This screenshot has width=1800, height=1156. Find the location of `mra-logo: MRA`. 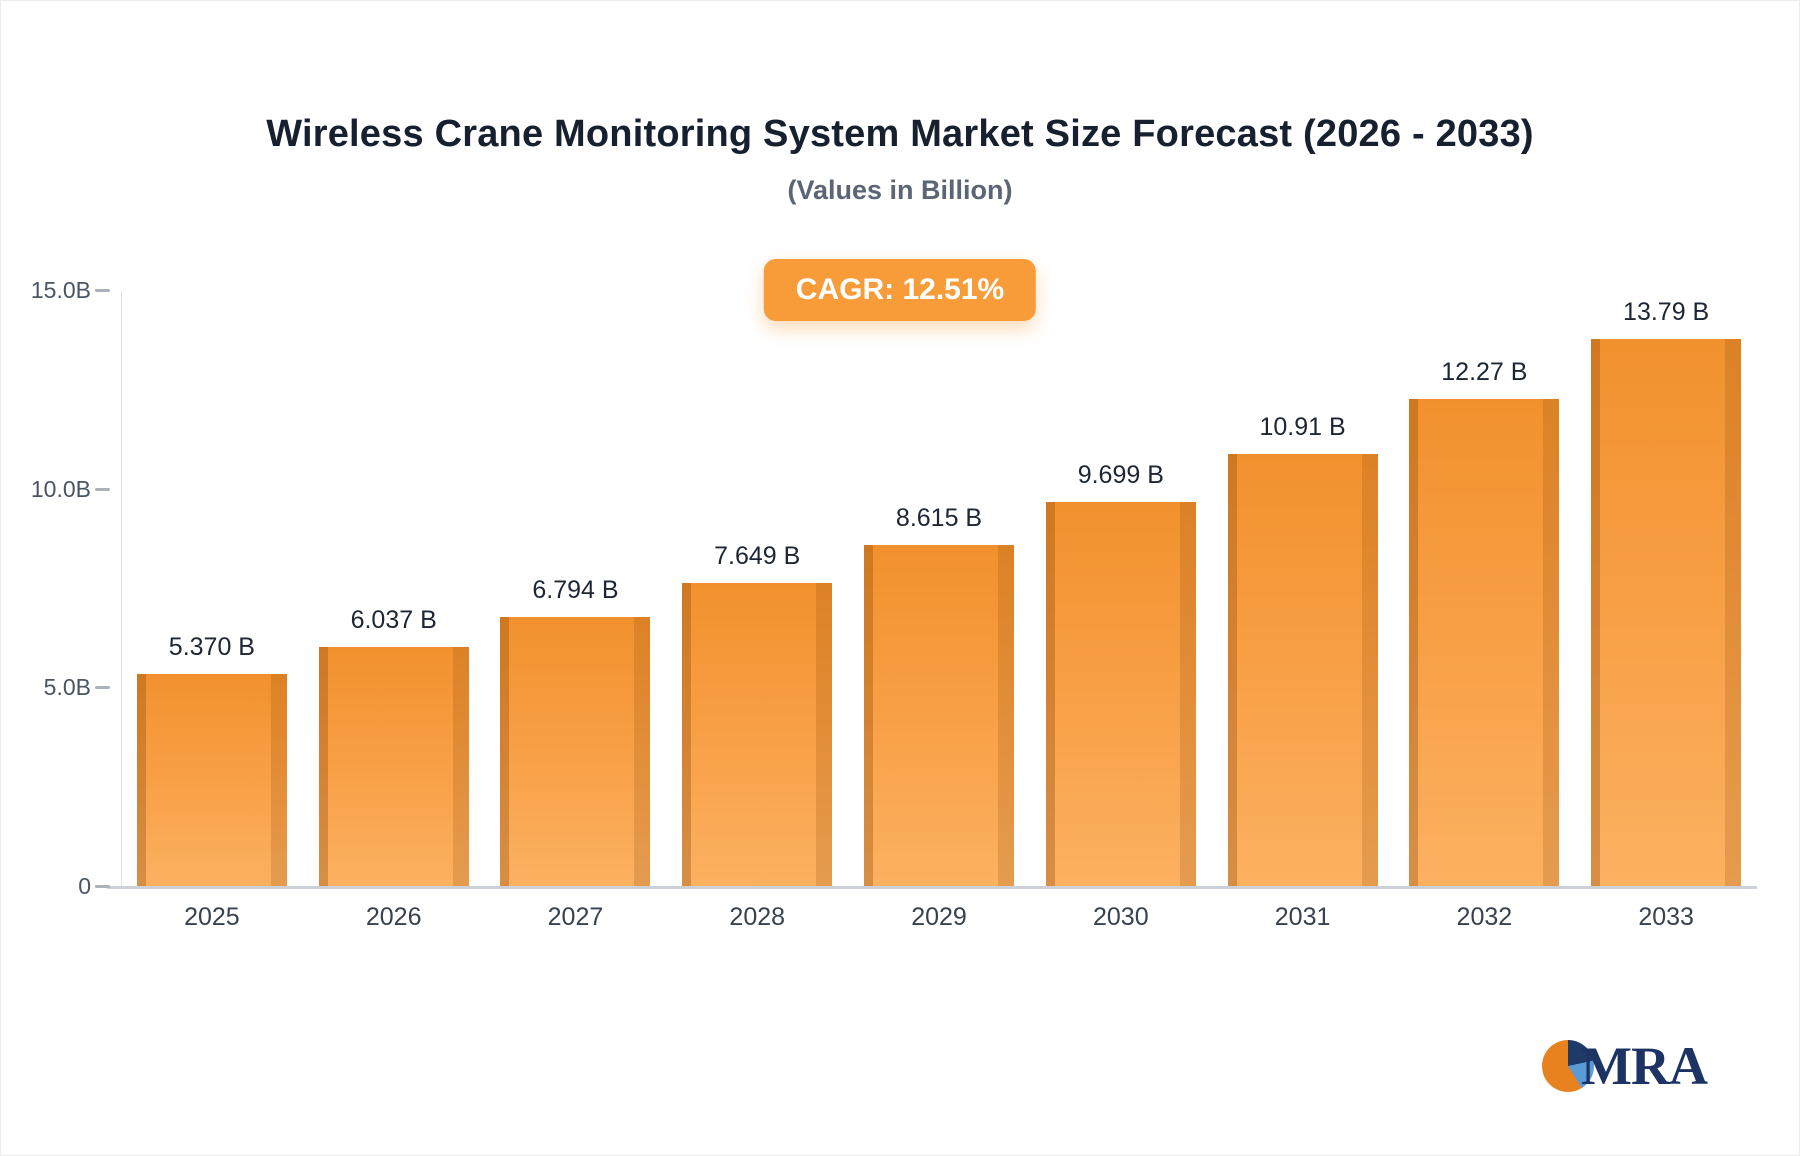

mra-logo: MRA is located at coordinates (1625, 1066).